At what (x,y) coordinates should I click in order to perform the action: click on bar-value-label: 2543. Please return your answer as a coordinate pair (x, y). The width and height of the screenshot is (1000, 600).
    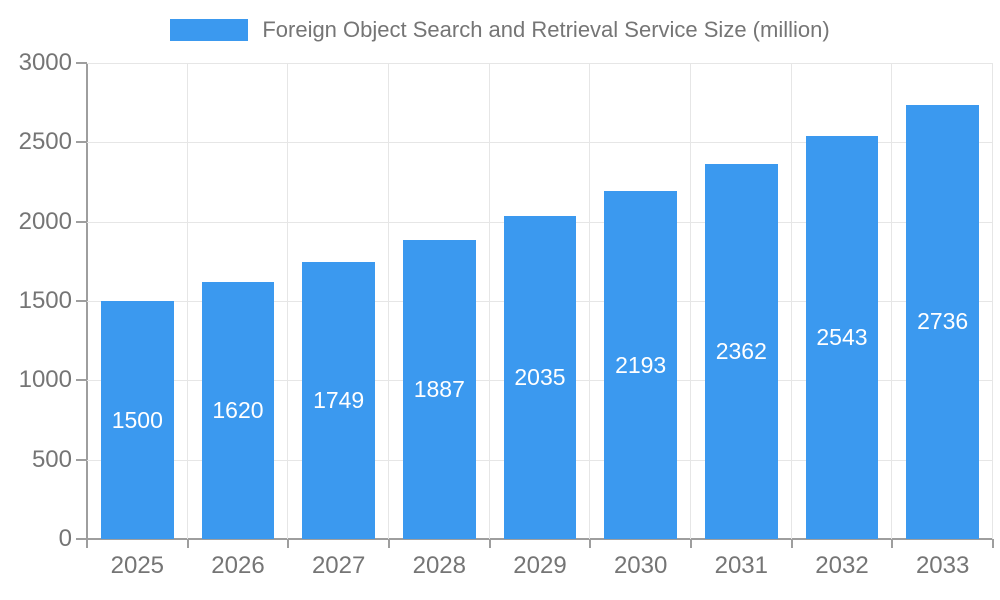
    Looking at the image, I should click on (842, 336).